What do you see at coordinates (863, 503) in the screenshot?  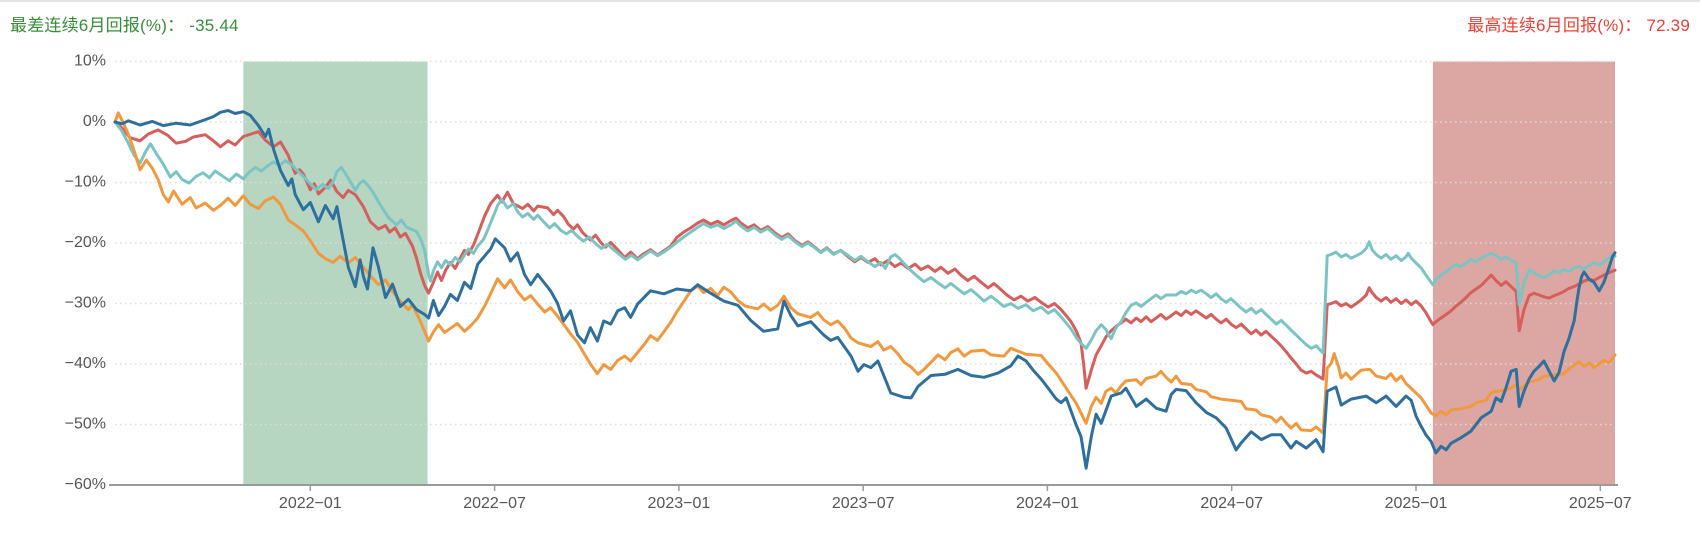 I see `x-tick-label: 2023−07` at bounding box center [863, 503].